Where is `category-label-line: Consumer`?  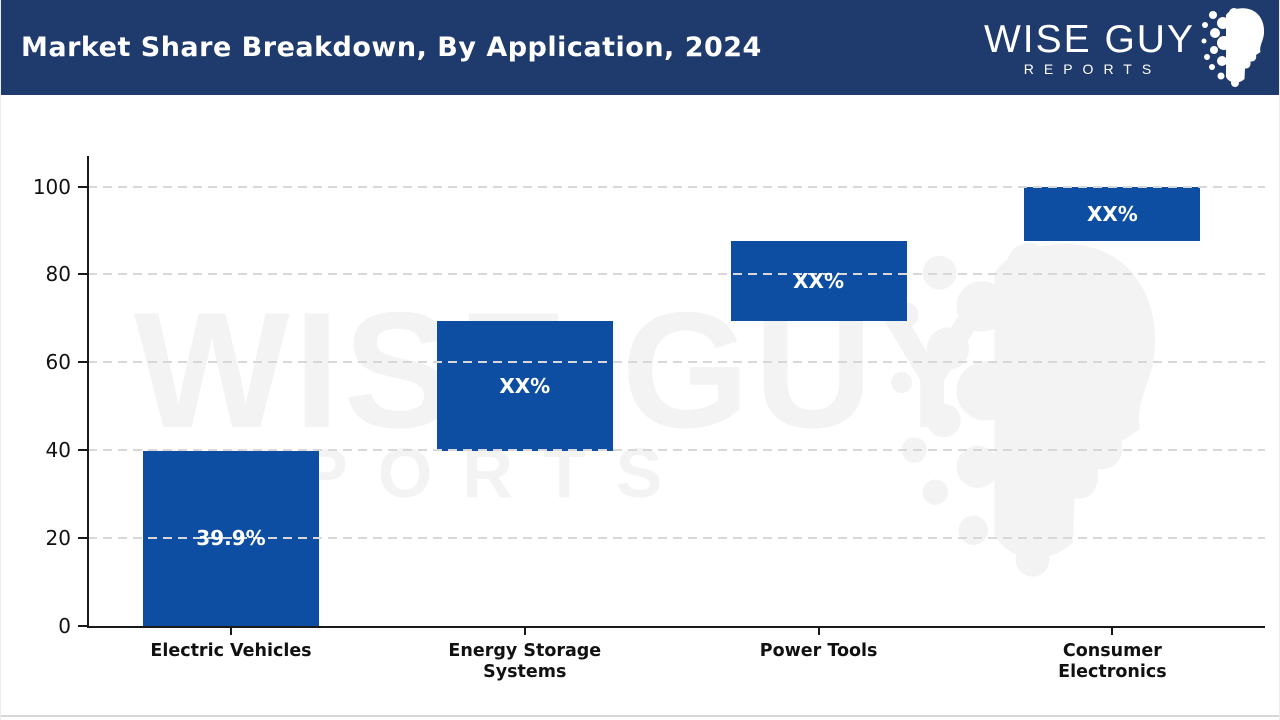 category-label-line: Consumer is located at coordinates (1112, 651).